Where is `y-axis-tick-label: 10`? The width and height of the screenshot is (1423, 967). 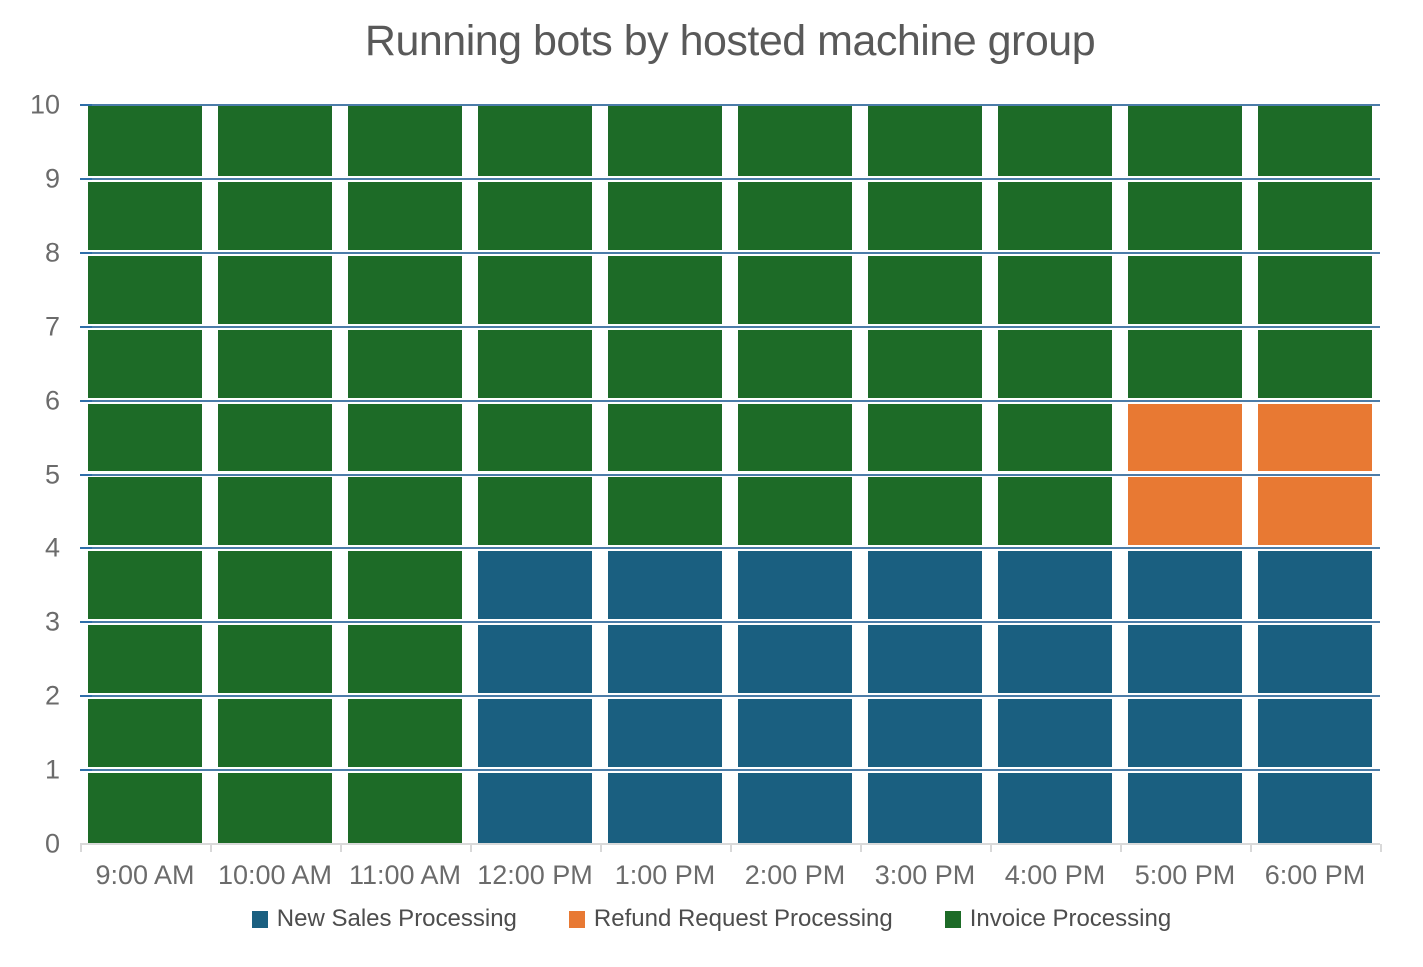
y-axis-tick-label: 10 is located at coordinates (44, 104).